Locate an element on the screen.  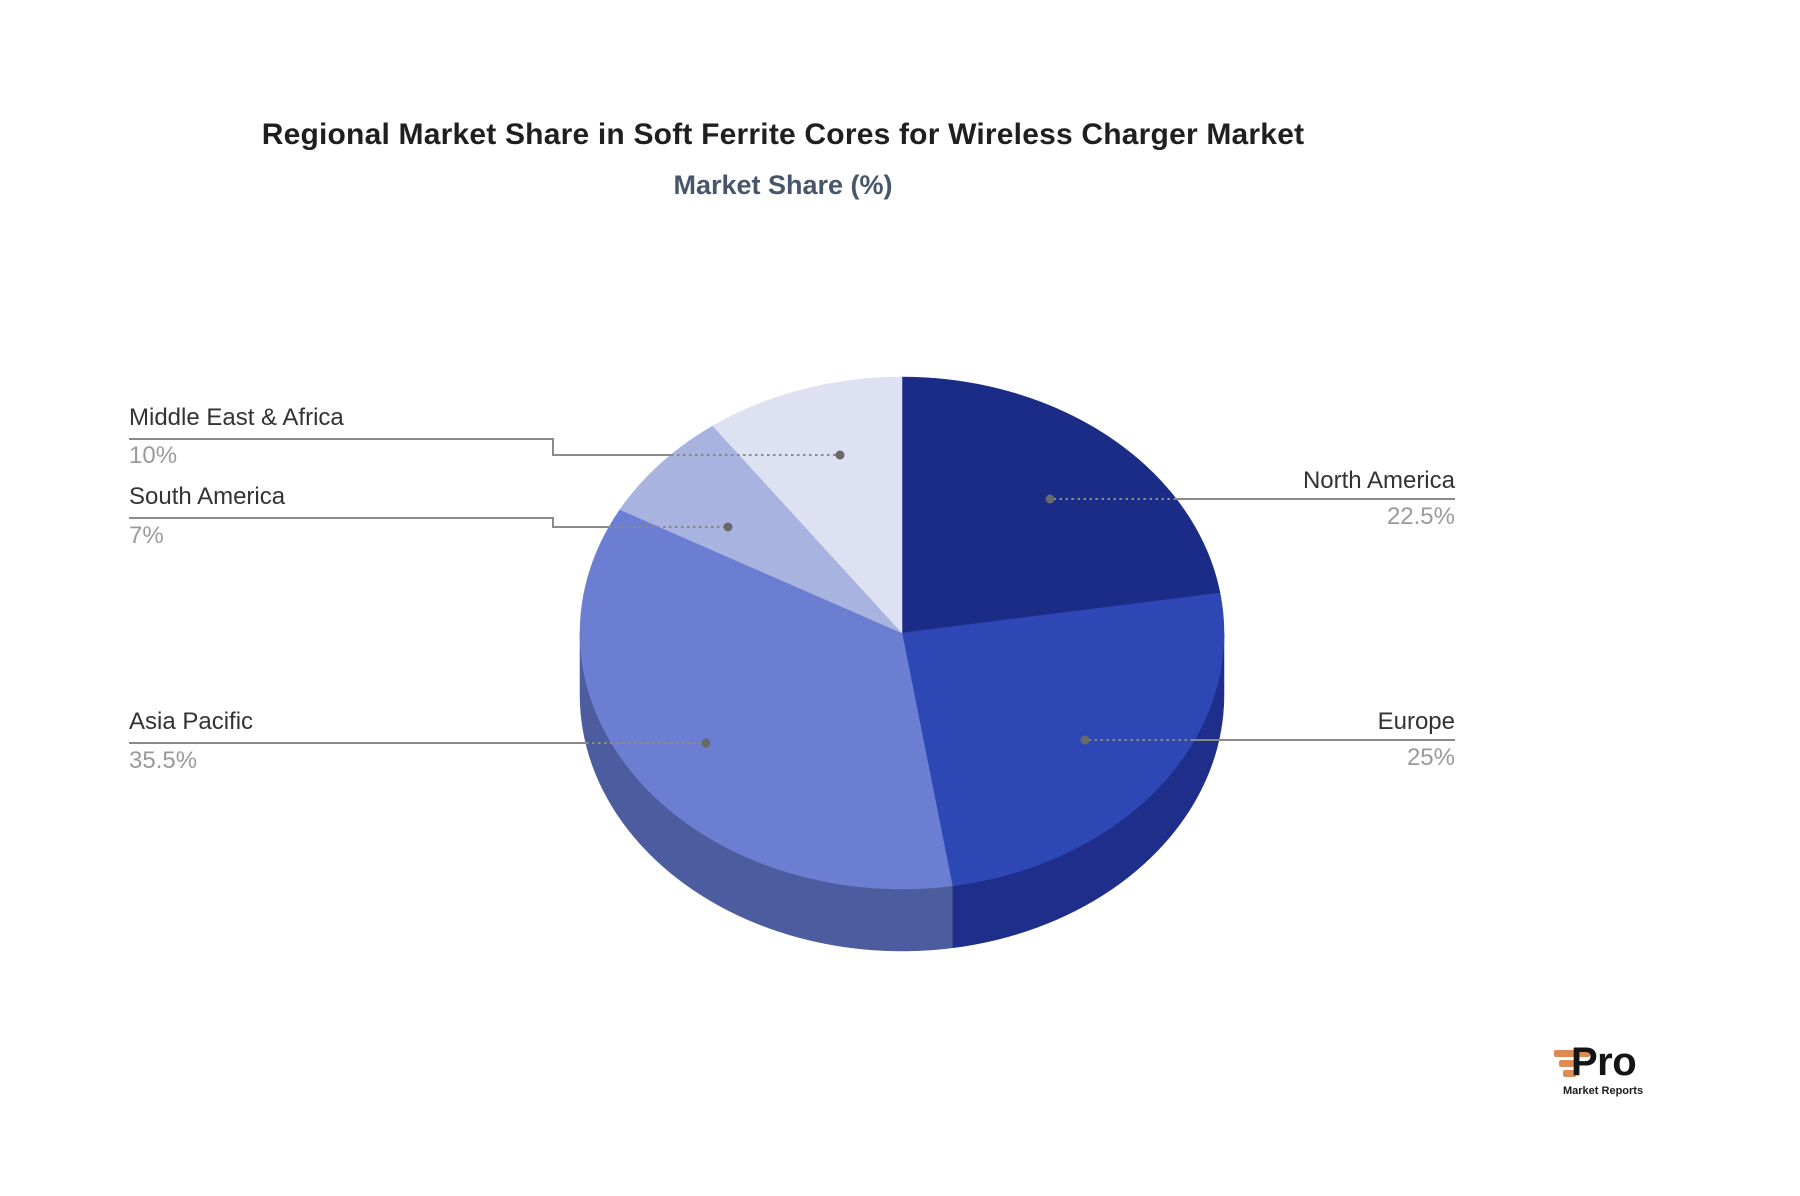
pie-slice-asia-pacific is located at coordinates (766, 699).